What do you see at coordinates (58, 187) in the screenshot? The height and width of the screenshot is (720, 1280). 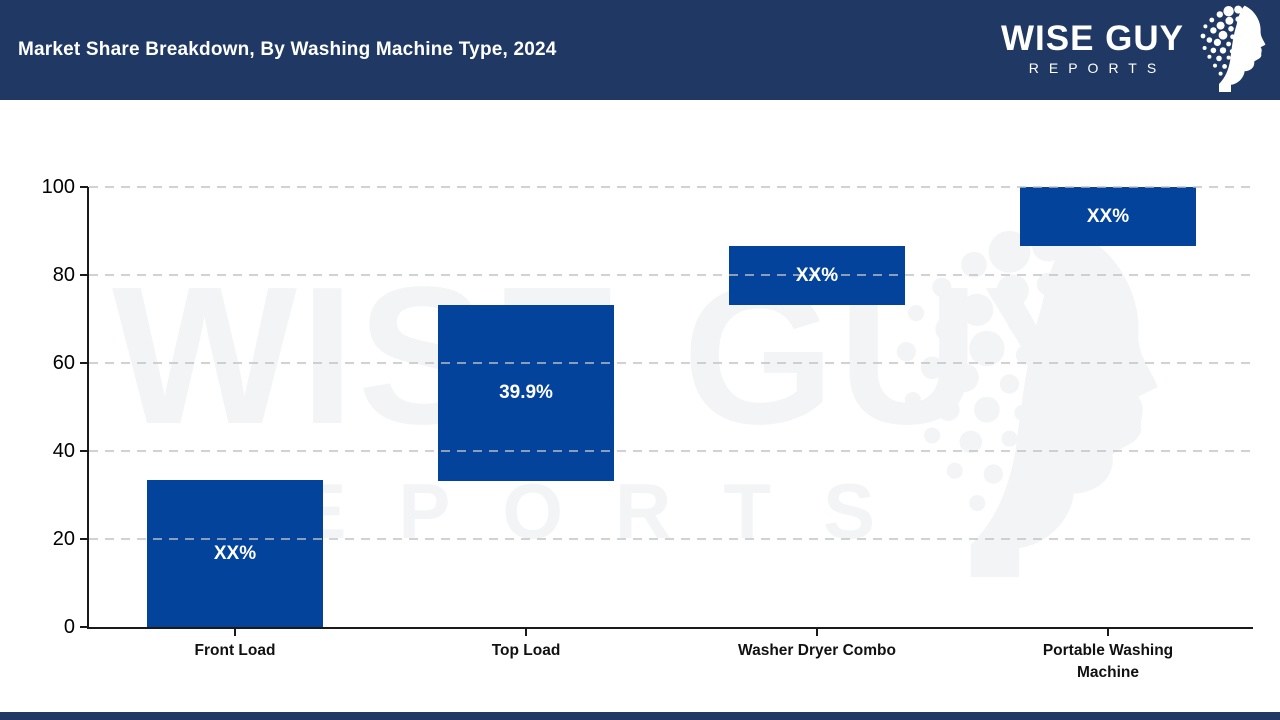 I see `y-tick-label-100: 100` at bounding box center [58, 187].